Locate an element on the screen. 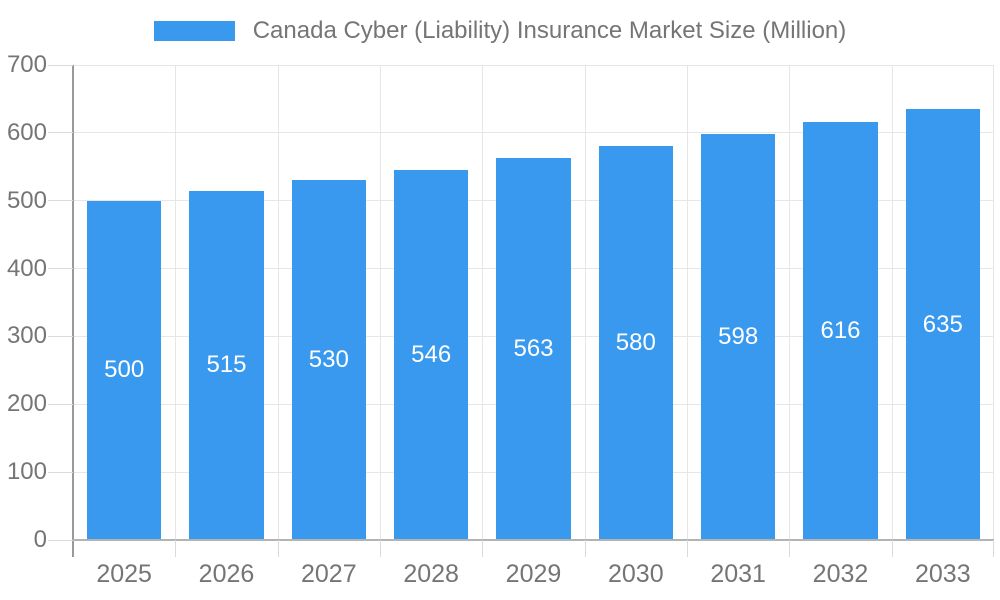 Image resolution: width=1000 pixels, height=600 pixels. bar: 635 is located at coordinates (943, 324).